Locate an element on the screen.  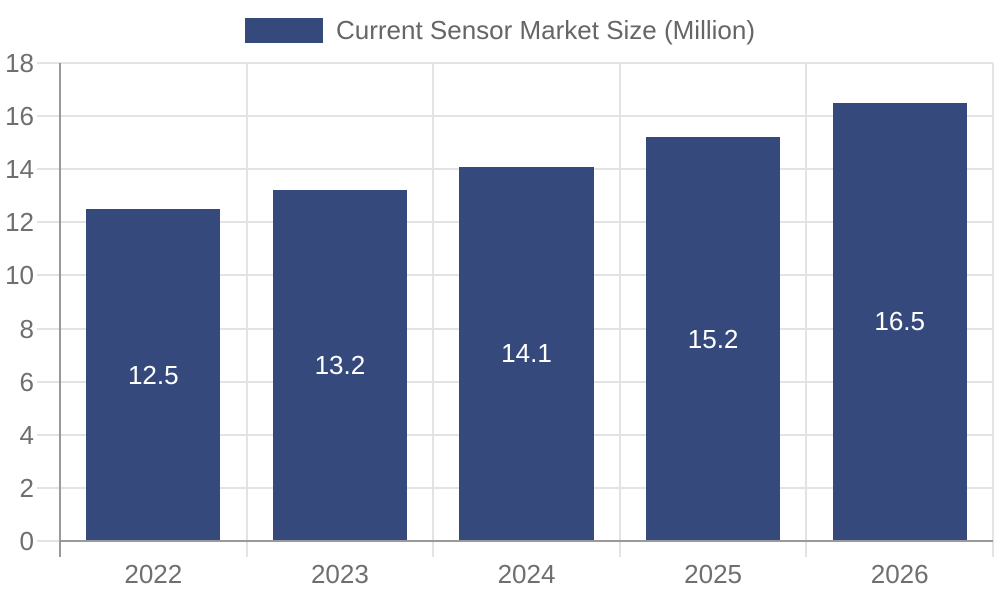
bar: 14.1 is located at coordinates (526, 353).